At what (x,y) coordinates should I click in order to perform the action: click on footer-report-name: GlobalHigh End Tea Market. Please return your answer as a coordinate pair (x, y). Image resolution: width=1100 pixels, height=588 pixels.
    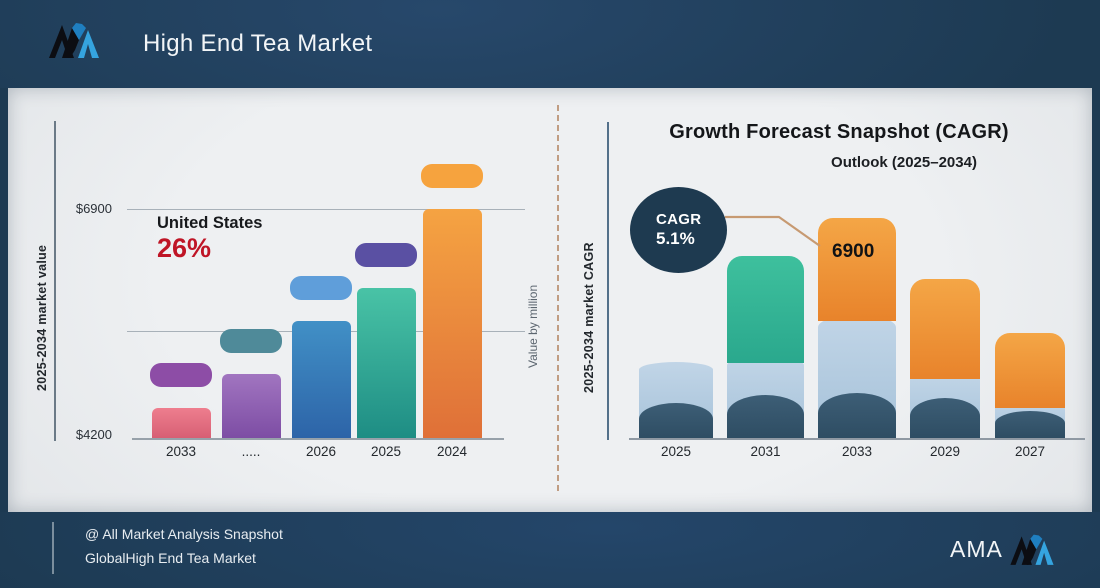
    Looking at the image, I should click on (170, 558).